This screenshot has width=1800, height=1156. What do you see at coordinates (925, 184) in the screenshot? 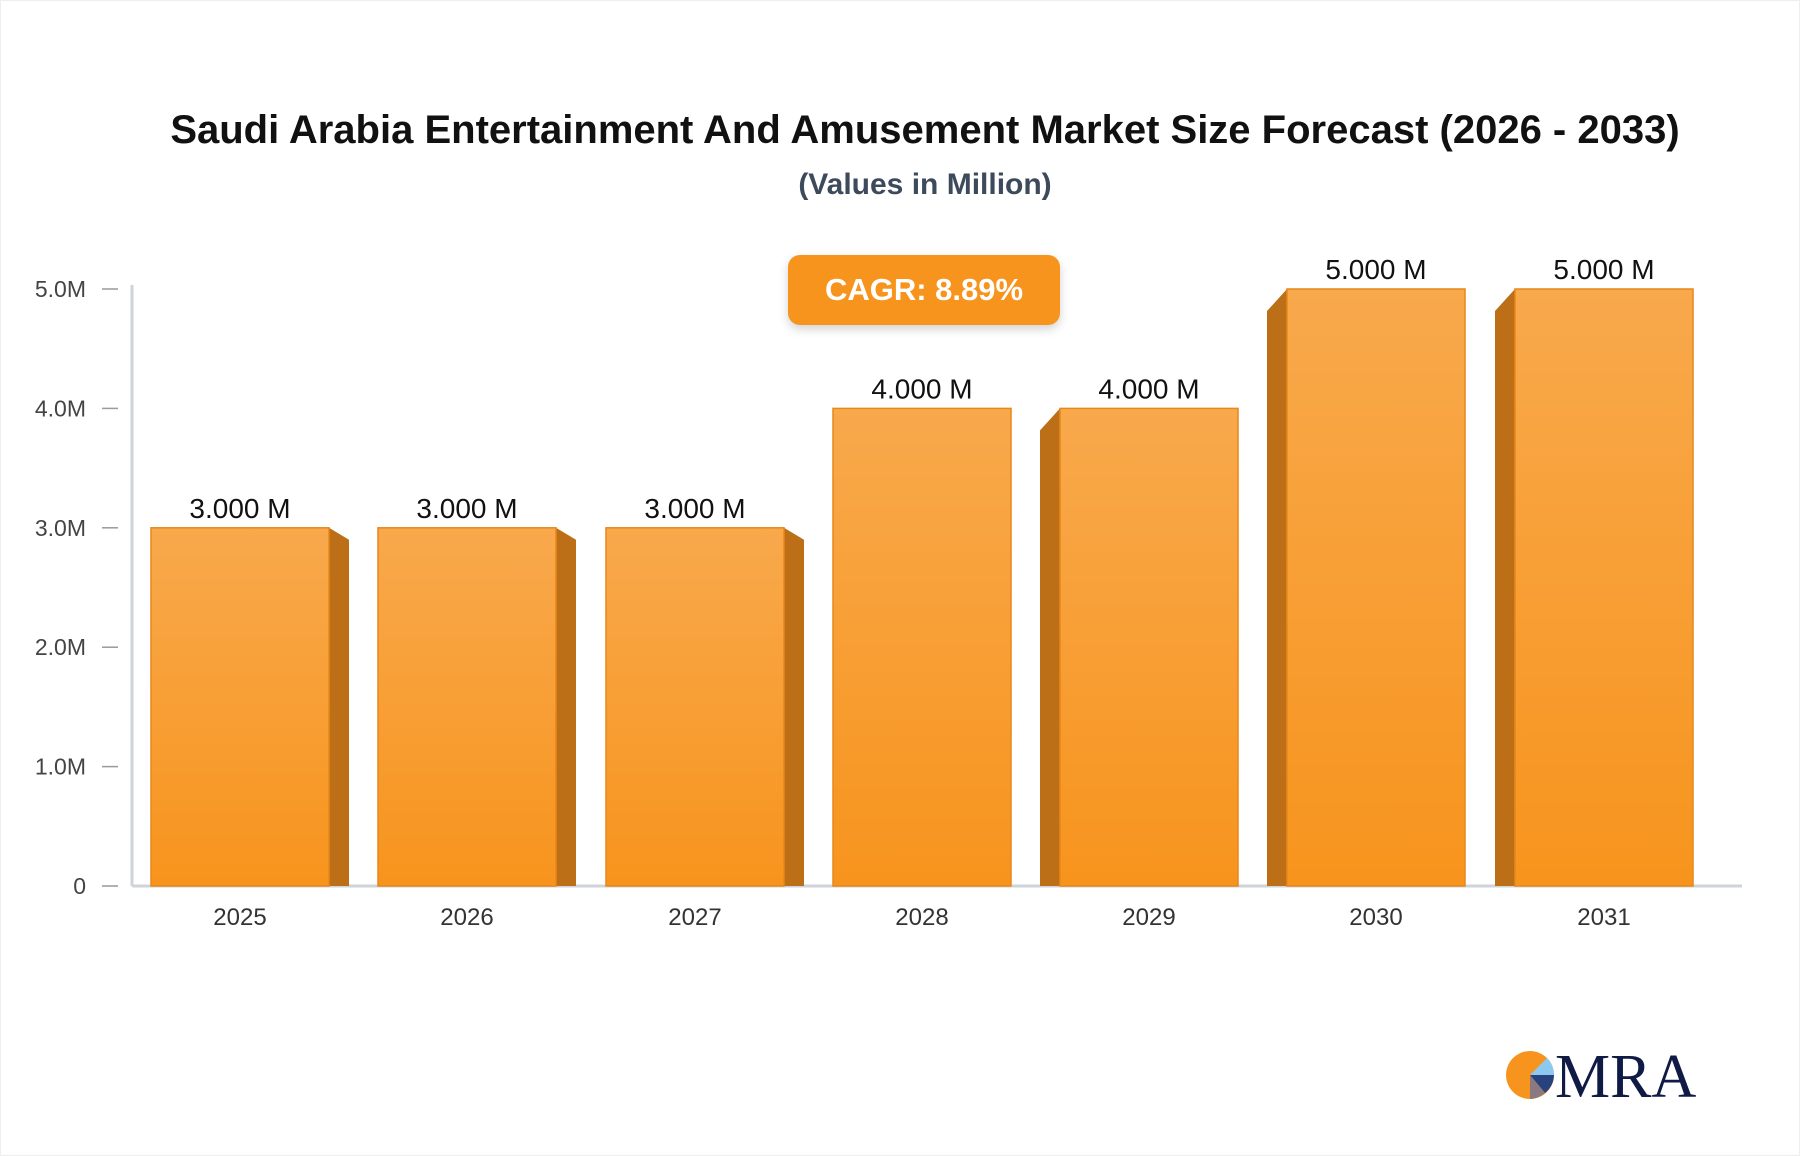
I see `chart-subtitle: (Values in Million)` at bounding box center [925, 184].